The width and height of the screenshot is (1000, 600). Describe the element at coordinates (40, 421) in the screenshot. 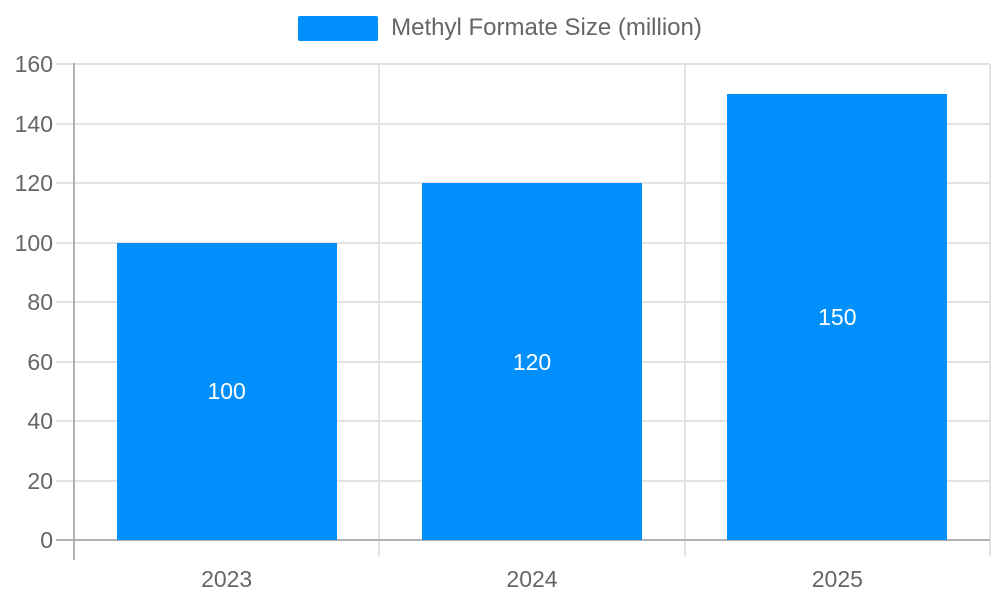

I see `y-axis-tick-label: 40` at that location.